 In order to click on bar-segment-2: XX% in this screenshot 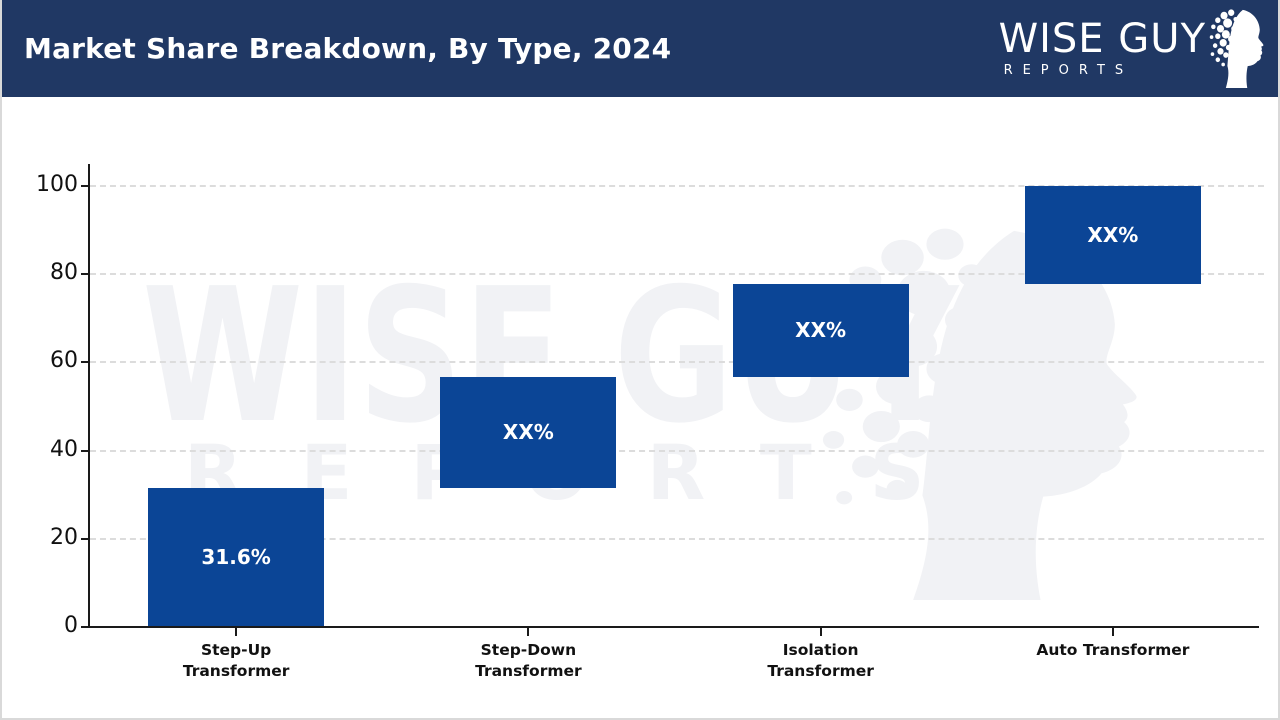, I will do `click(528, 432)`.